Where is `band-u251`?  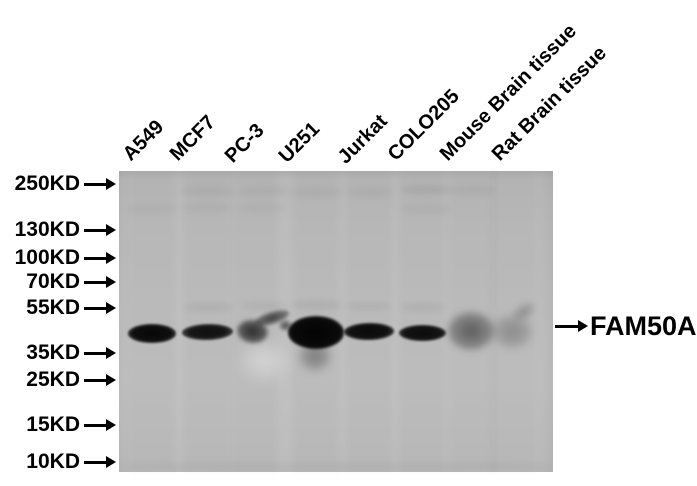
band-u251 is located at coordinates (316, 332).